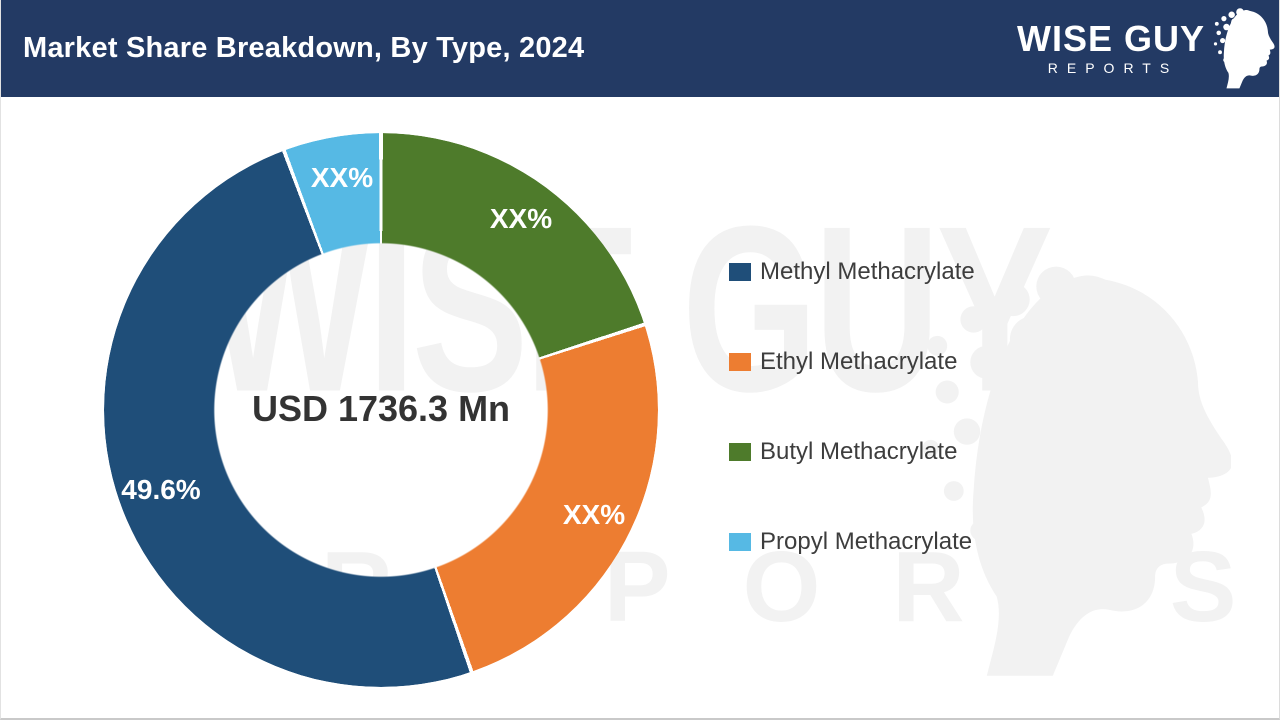 The image size is (1280, 720). What do you see at coordinates (304, 48) in the screenshot?
I see `page-title: Market Share Breakdown, By Type, 2024` at bounding box center [304, 48].